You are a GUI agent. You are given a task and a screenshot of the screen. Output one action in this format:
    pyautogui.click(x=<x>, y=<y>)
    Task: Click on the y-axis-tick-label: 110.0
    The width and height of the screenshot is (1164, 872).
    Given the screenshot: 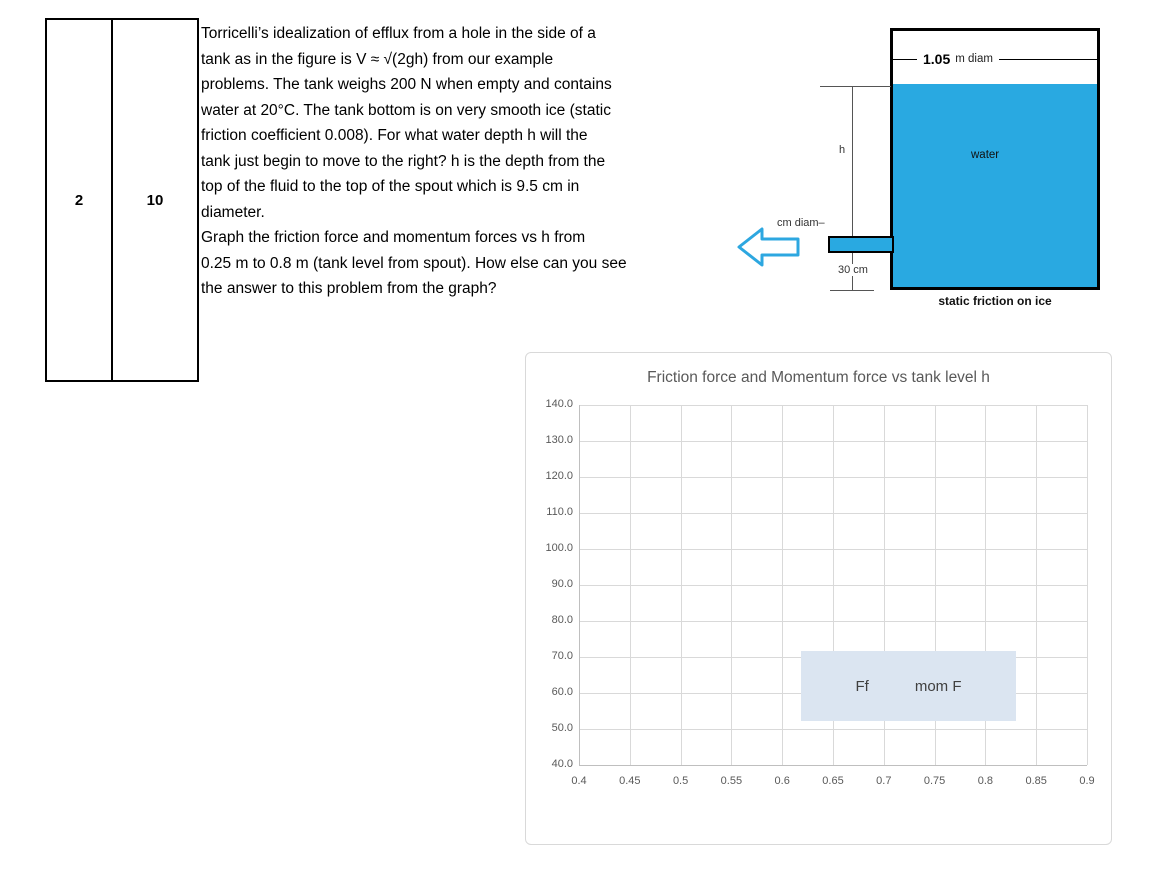 What is the action you would take?
    pyautogui.click(x=559, y=512)
    